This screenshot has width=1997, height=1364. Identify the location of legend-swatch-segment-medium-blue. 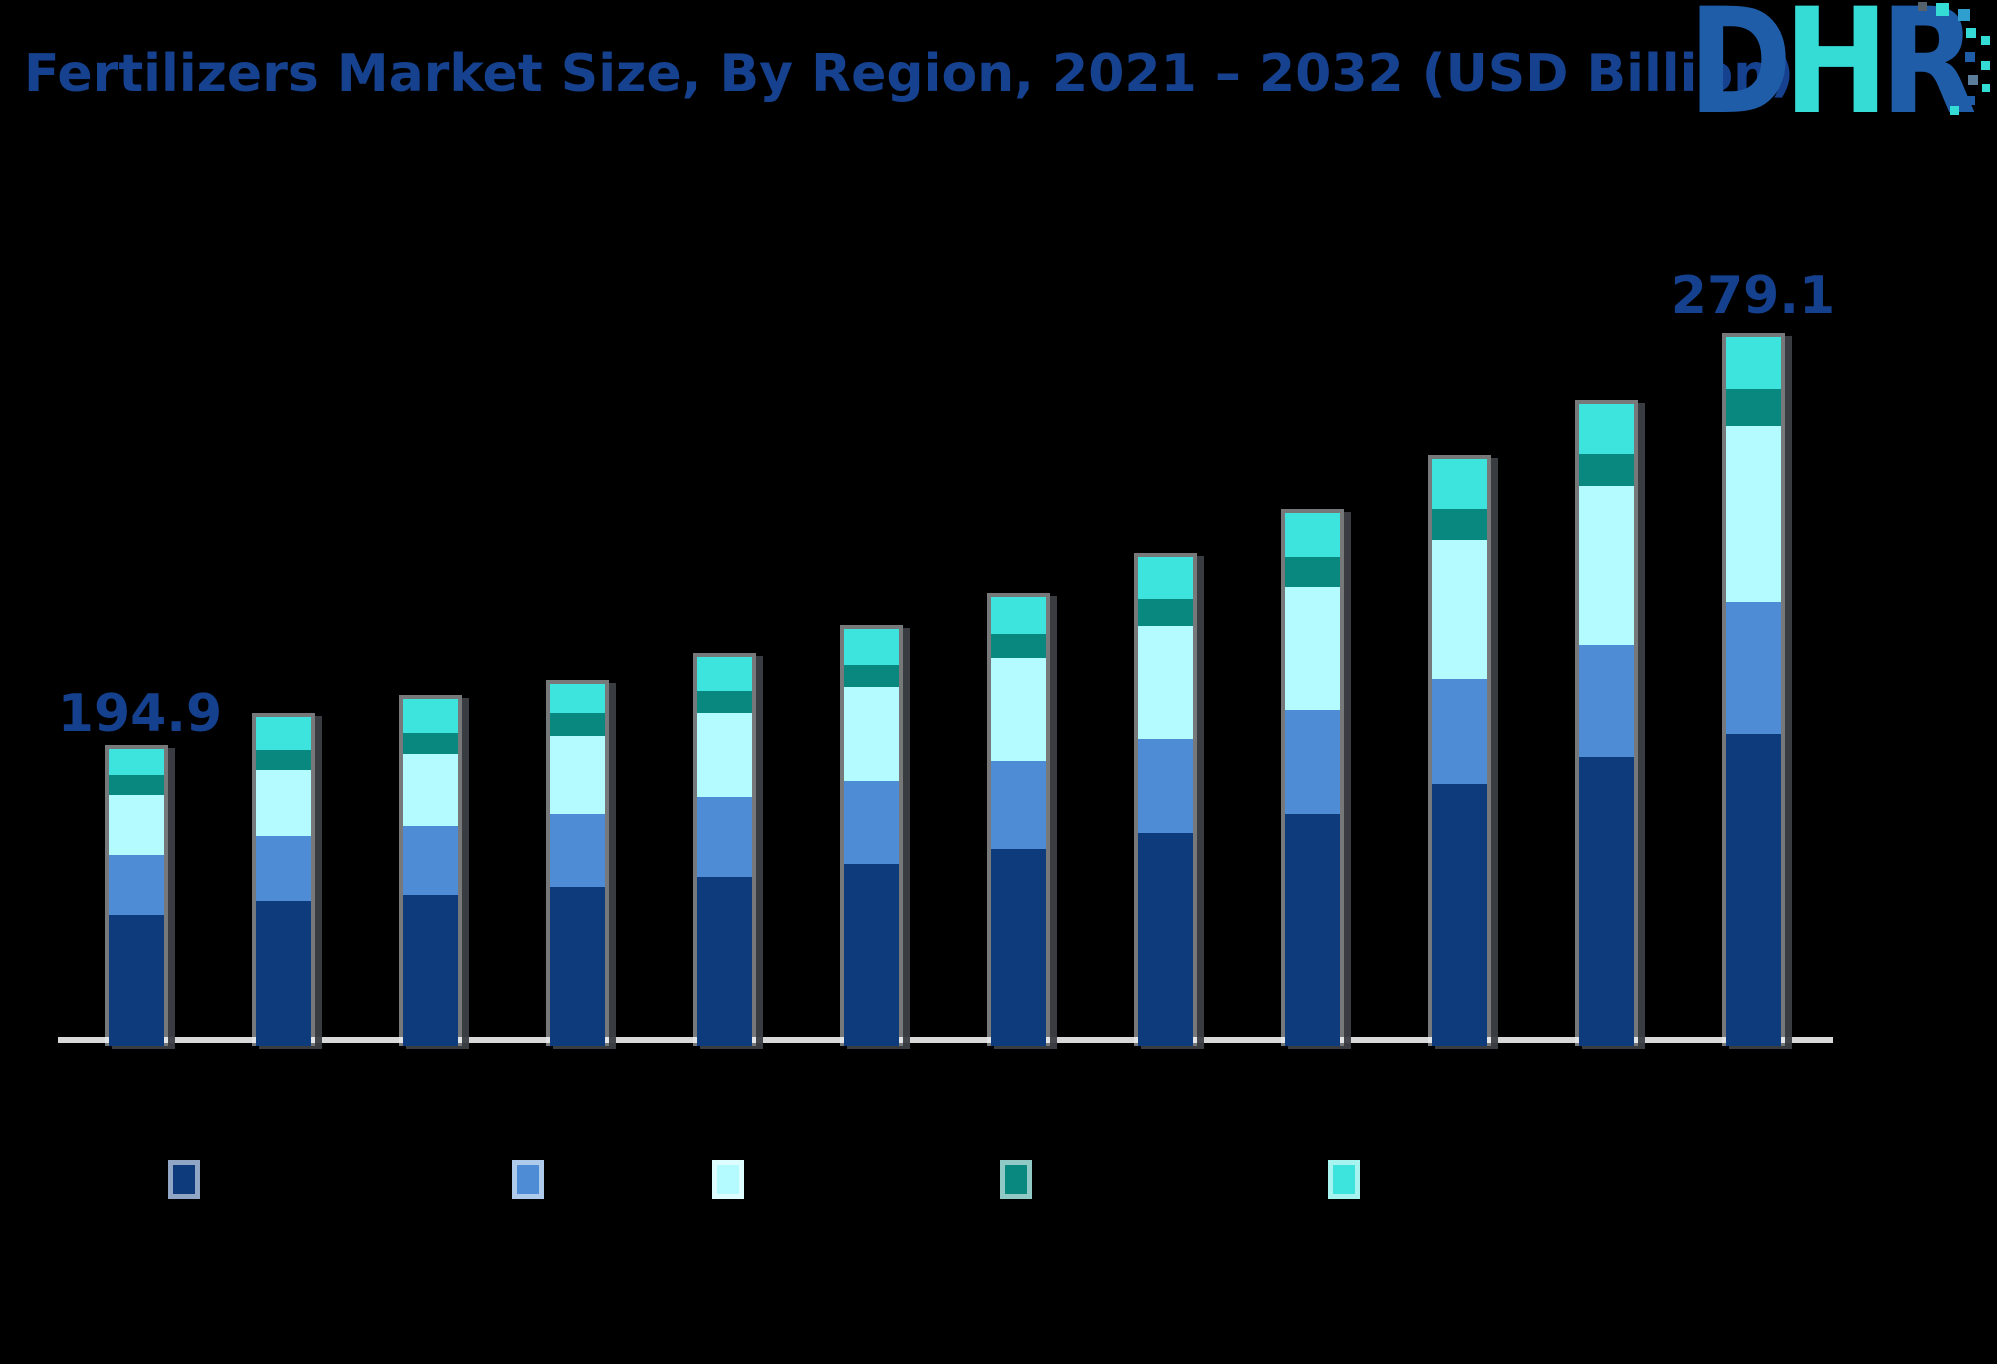
(528, 1179).